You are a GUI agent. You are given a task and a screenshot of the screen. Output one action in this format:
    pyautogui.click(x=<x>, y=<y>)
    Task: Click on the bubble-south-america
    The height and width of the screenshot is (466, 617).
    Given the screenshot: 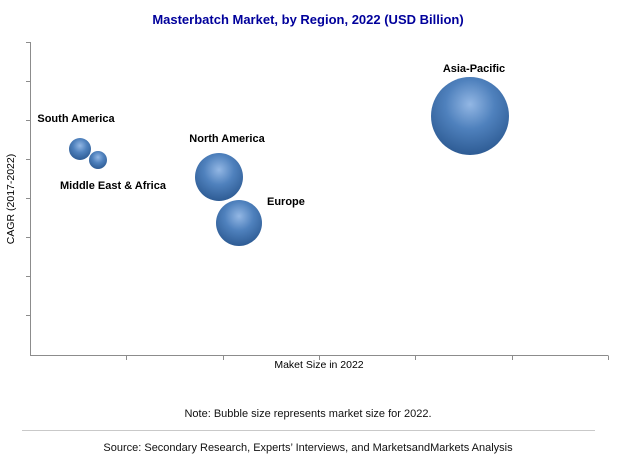 What is the action you would take?
    pyautogui.click(x=80, y=149)
    